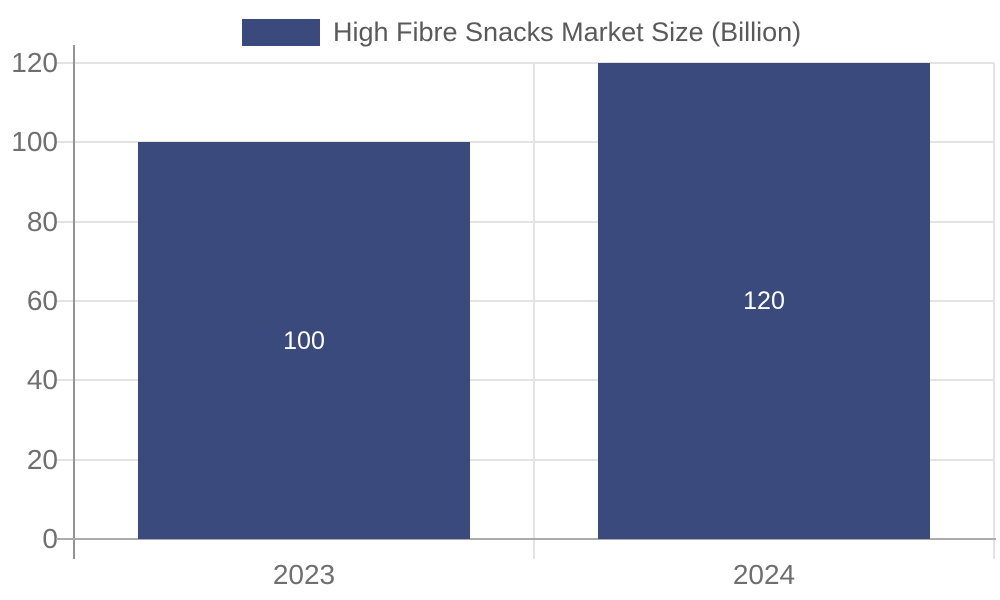  I want to click on y-axis-tick-label: 80, so click(42, 221).